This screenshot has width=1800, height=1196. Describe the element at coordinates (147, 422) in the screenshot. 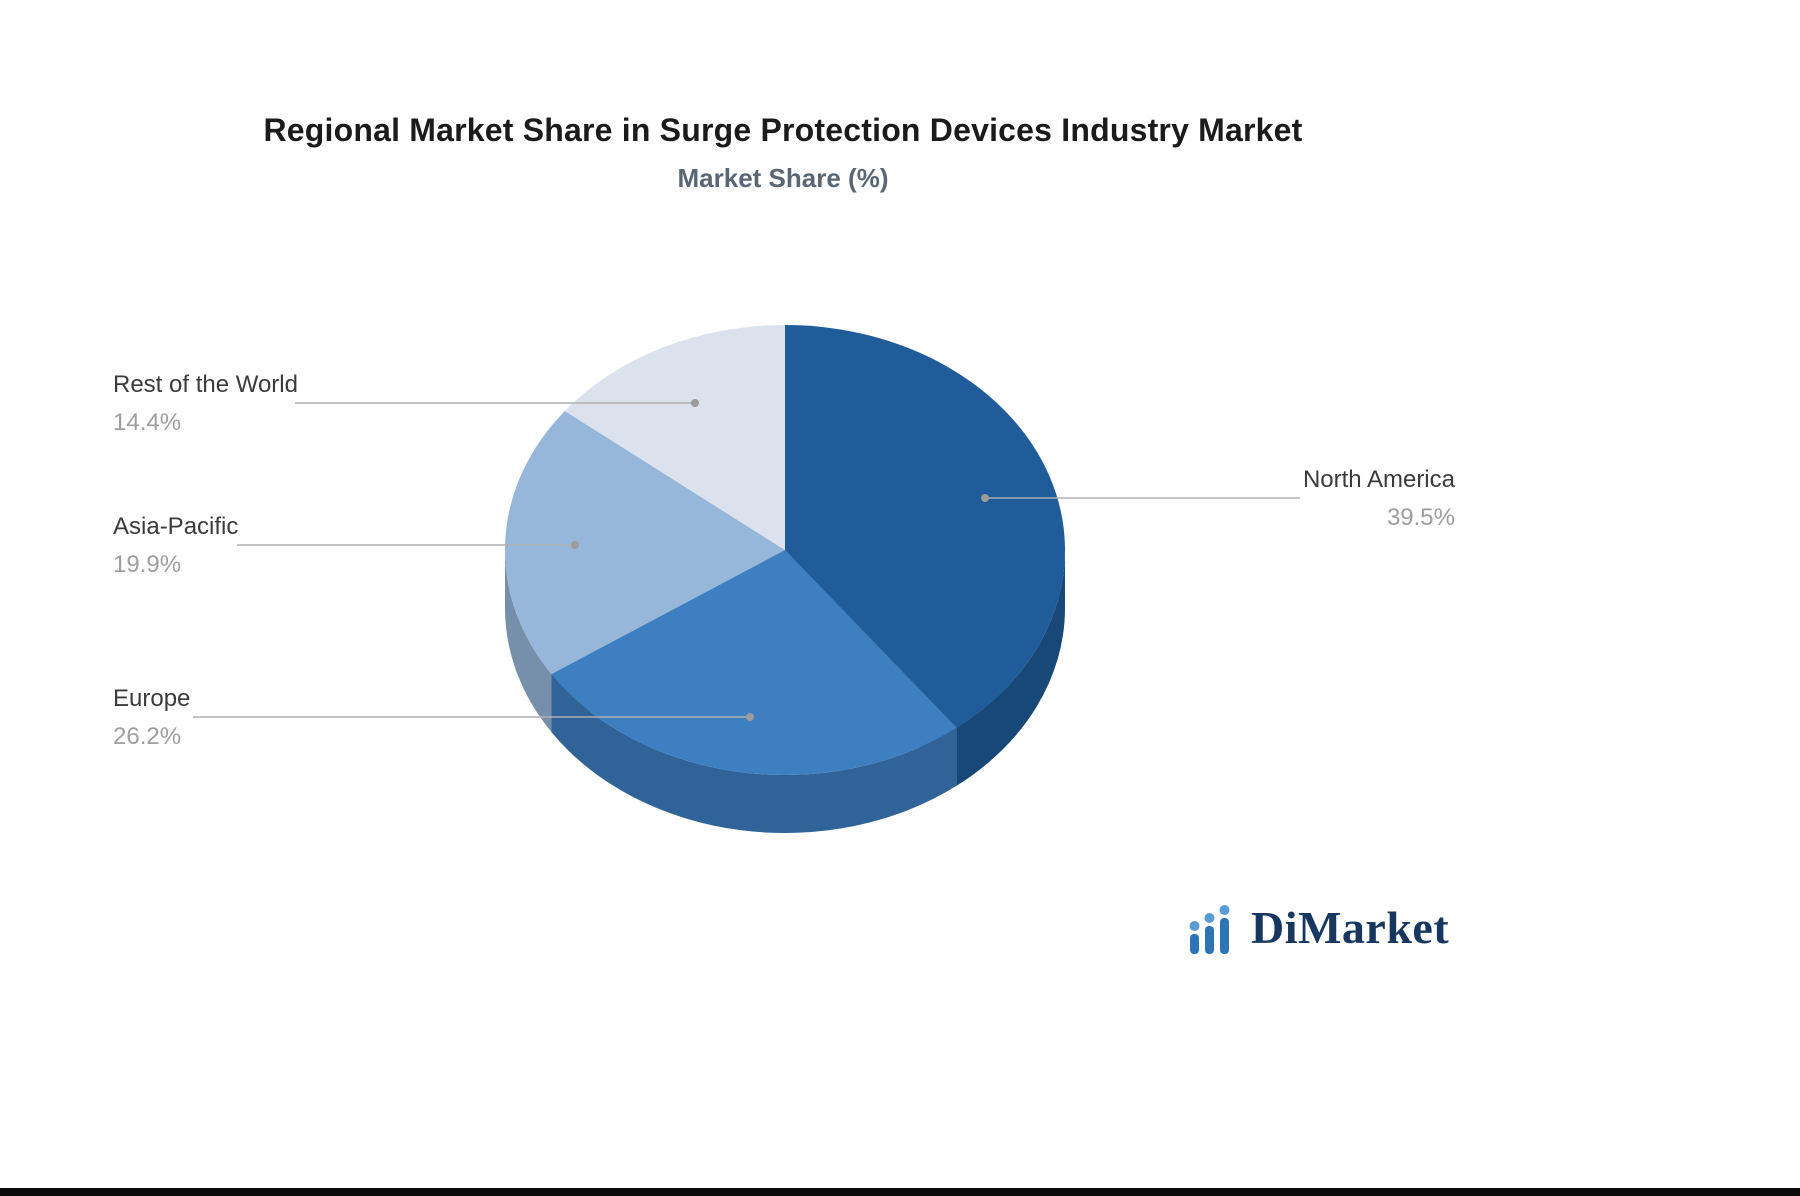

I see `slice-percent: 14.4%` at that location.